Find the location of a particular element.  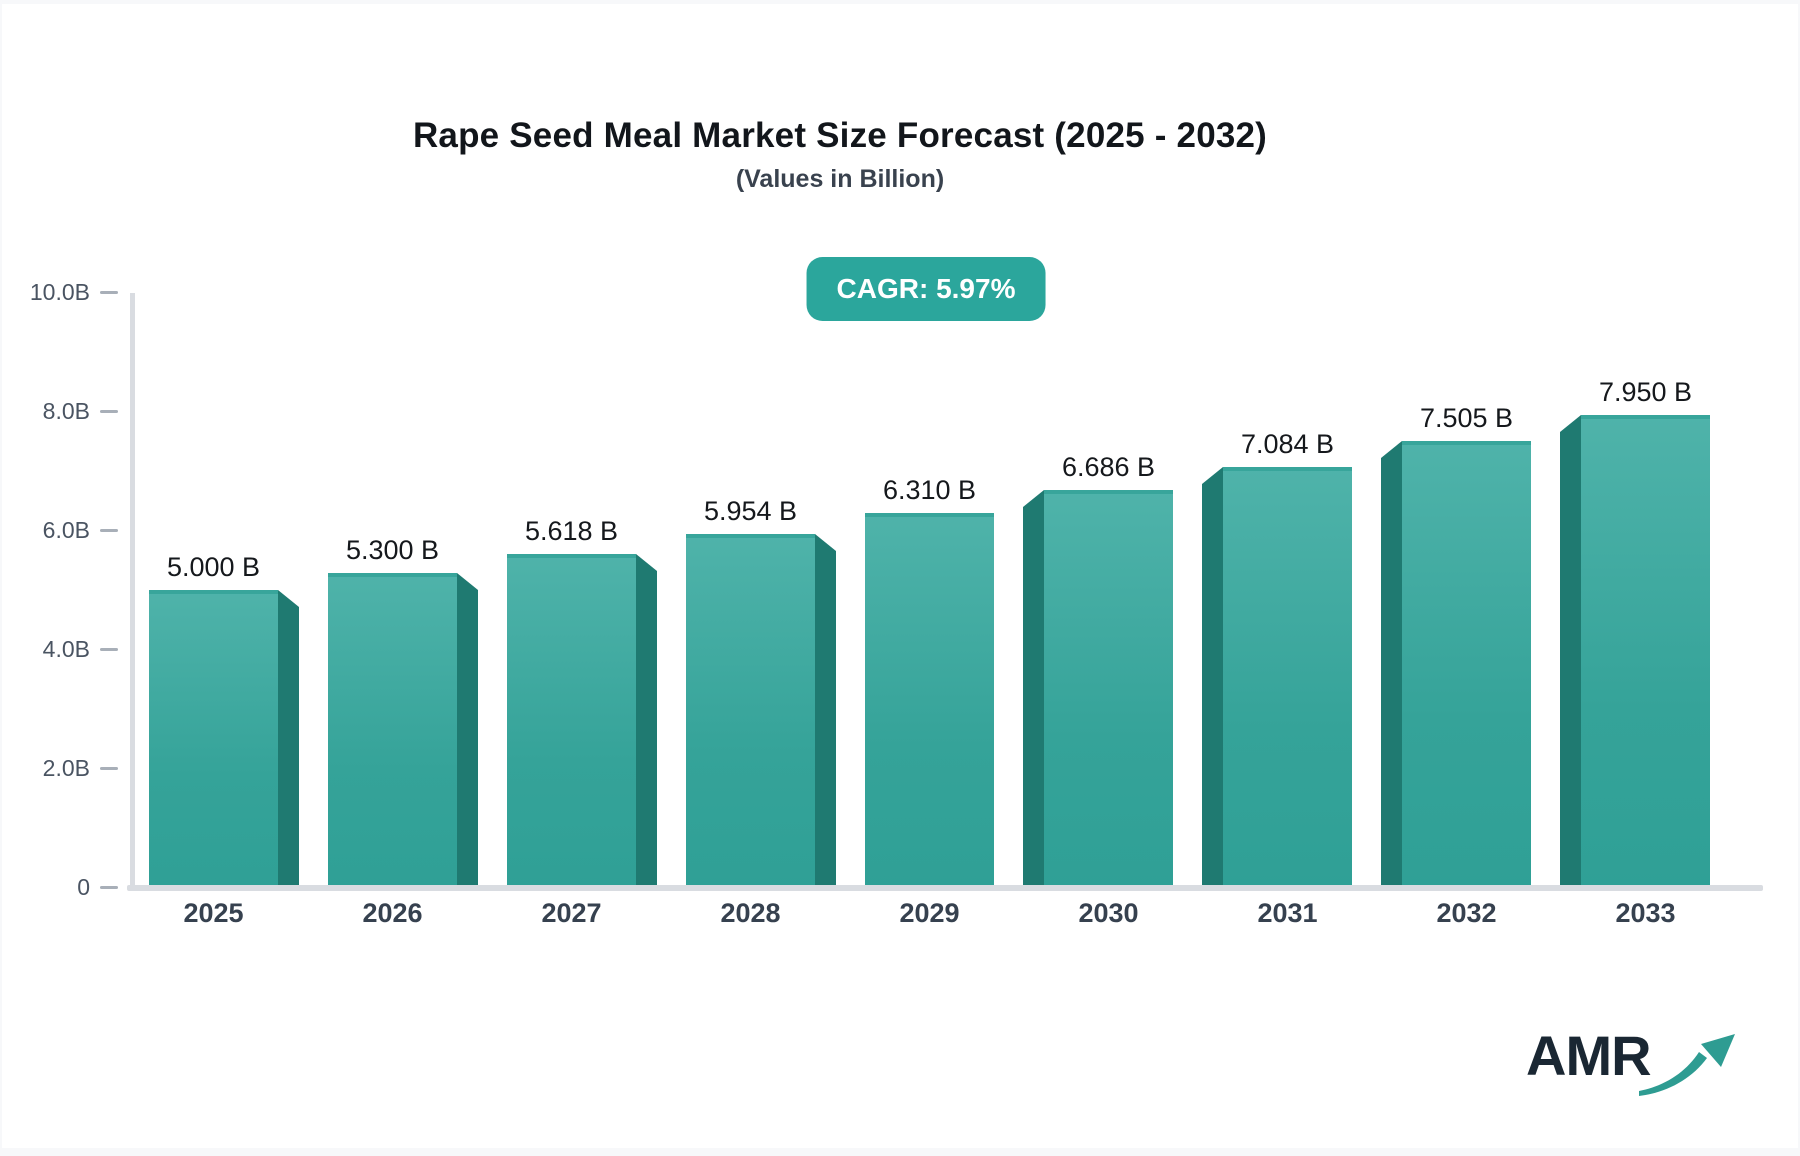

x-axis-label-2029: 2029 is located at coordinates (929, 913).